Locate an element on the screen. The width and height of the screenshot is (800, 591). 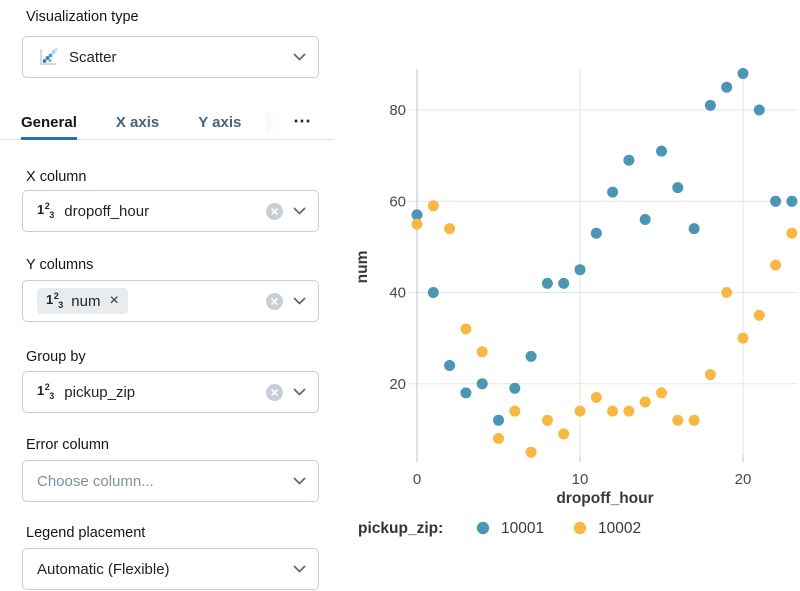
y-tick-label: 60 is located at coordinates (397, 201).